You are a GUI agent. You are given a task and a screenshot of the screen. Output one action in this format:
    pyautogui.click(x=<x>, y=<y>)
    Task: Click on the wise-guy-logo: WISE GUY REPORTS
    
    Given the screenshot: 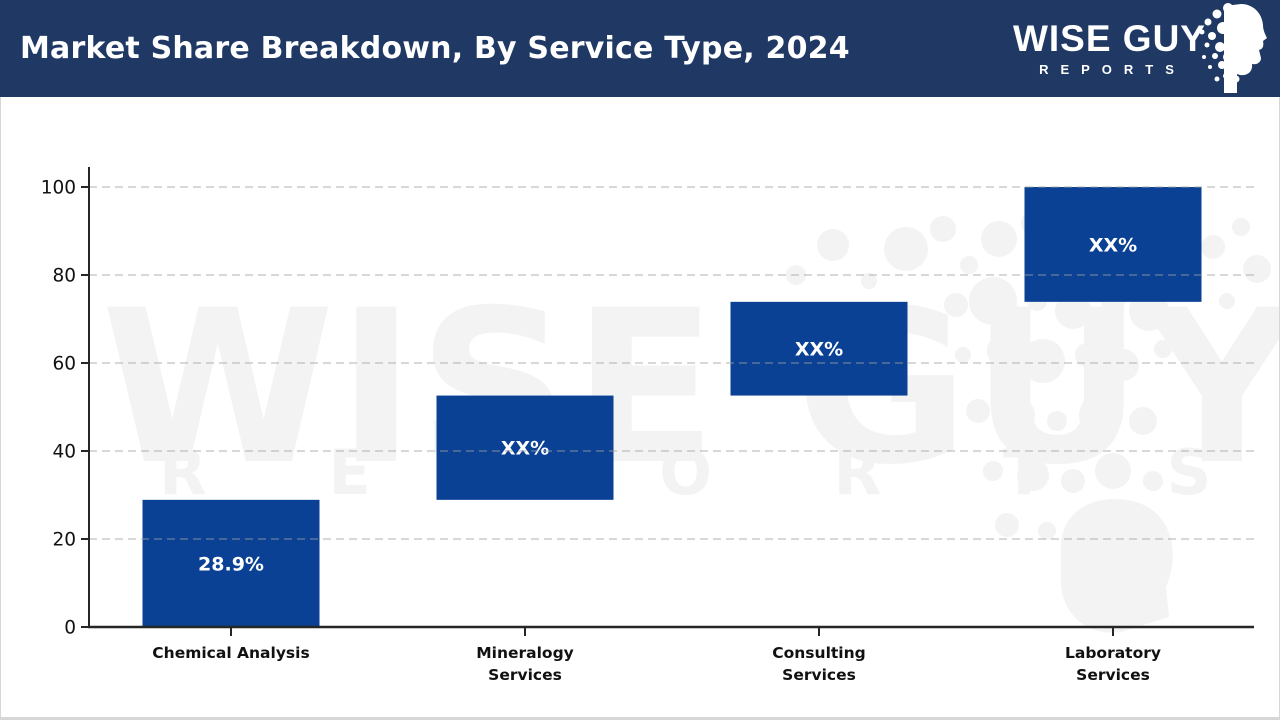 What is the action you would take?
    pyautogui.click(x=1141, y=49)
    